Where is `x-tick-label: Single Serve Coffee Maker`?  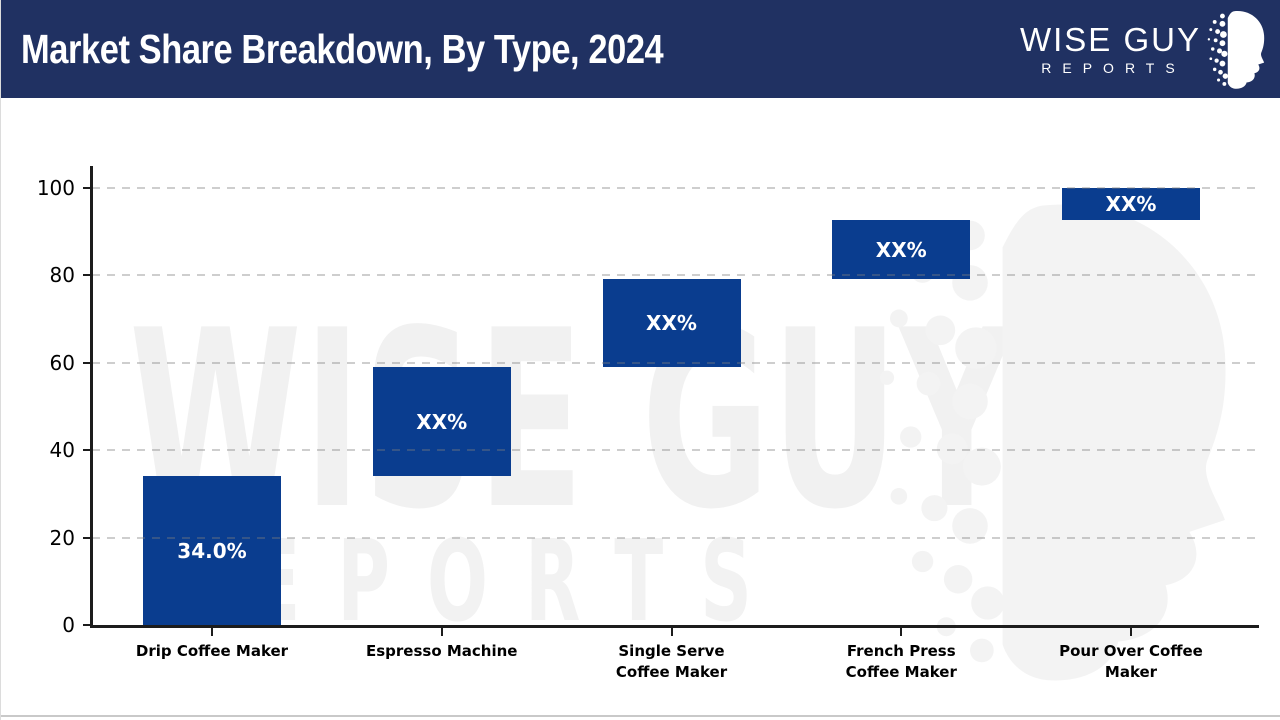 x-tick-label: Single Serve Coffee Maker is located at coordinates (671, 661).